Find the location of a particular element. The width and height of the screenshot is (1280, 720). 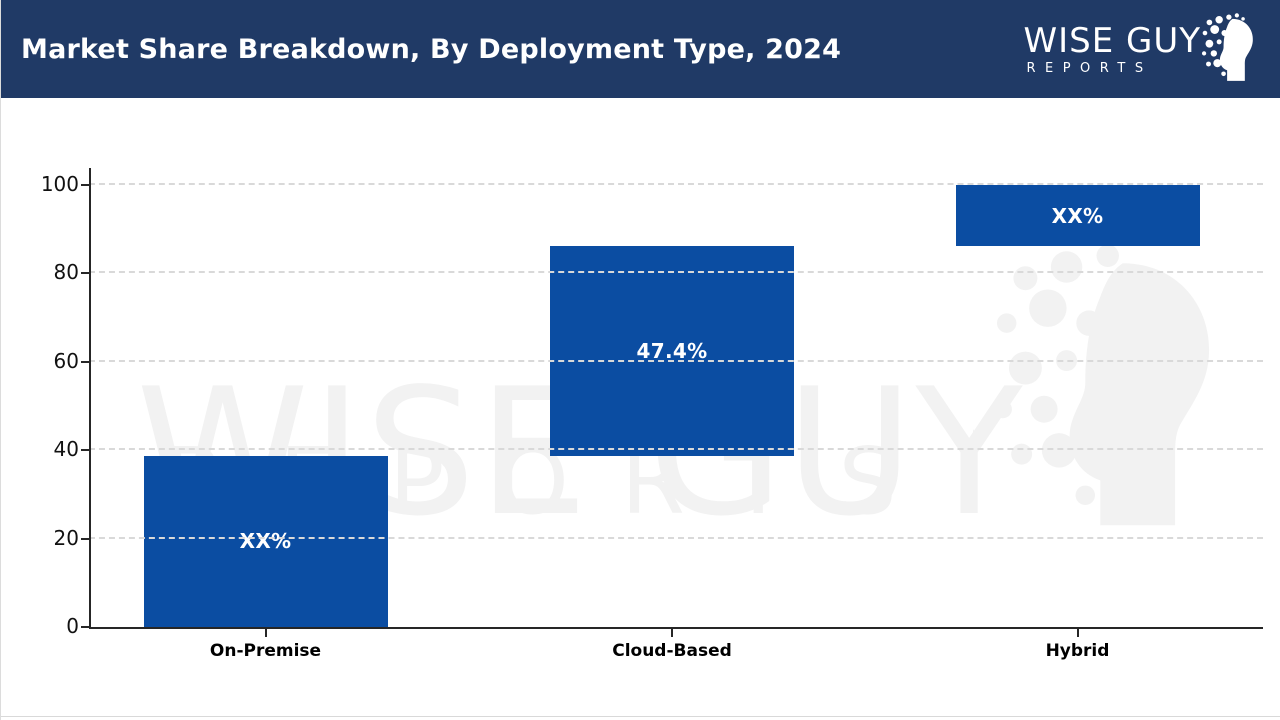

bottom-hairline is located at coordinates (640, 716).